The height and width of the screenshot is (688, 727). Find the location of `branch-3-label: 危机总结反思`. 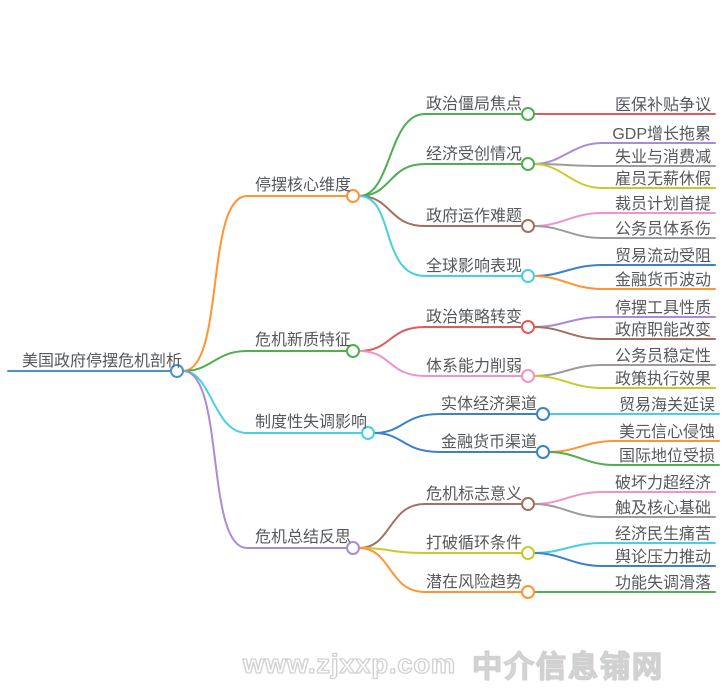

branch-3-label: 危机总结反思 is located at coordinates (303, 537).